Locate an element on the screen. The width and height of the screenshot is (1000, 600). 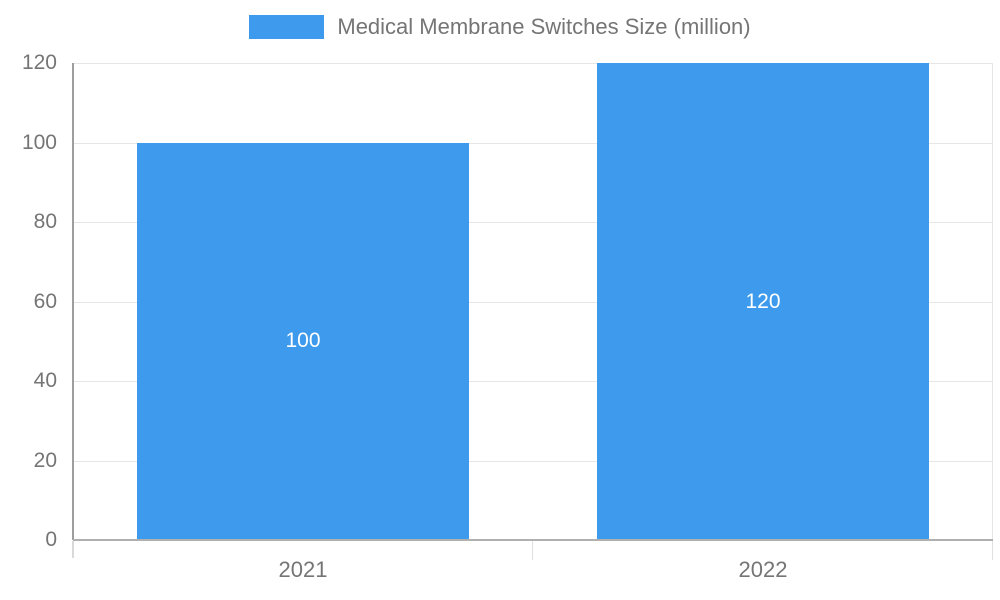
y-tick-label-120: 120 is located at coordinates (39, 62).